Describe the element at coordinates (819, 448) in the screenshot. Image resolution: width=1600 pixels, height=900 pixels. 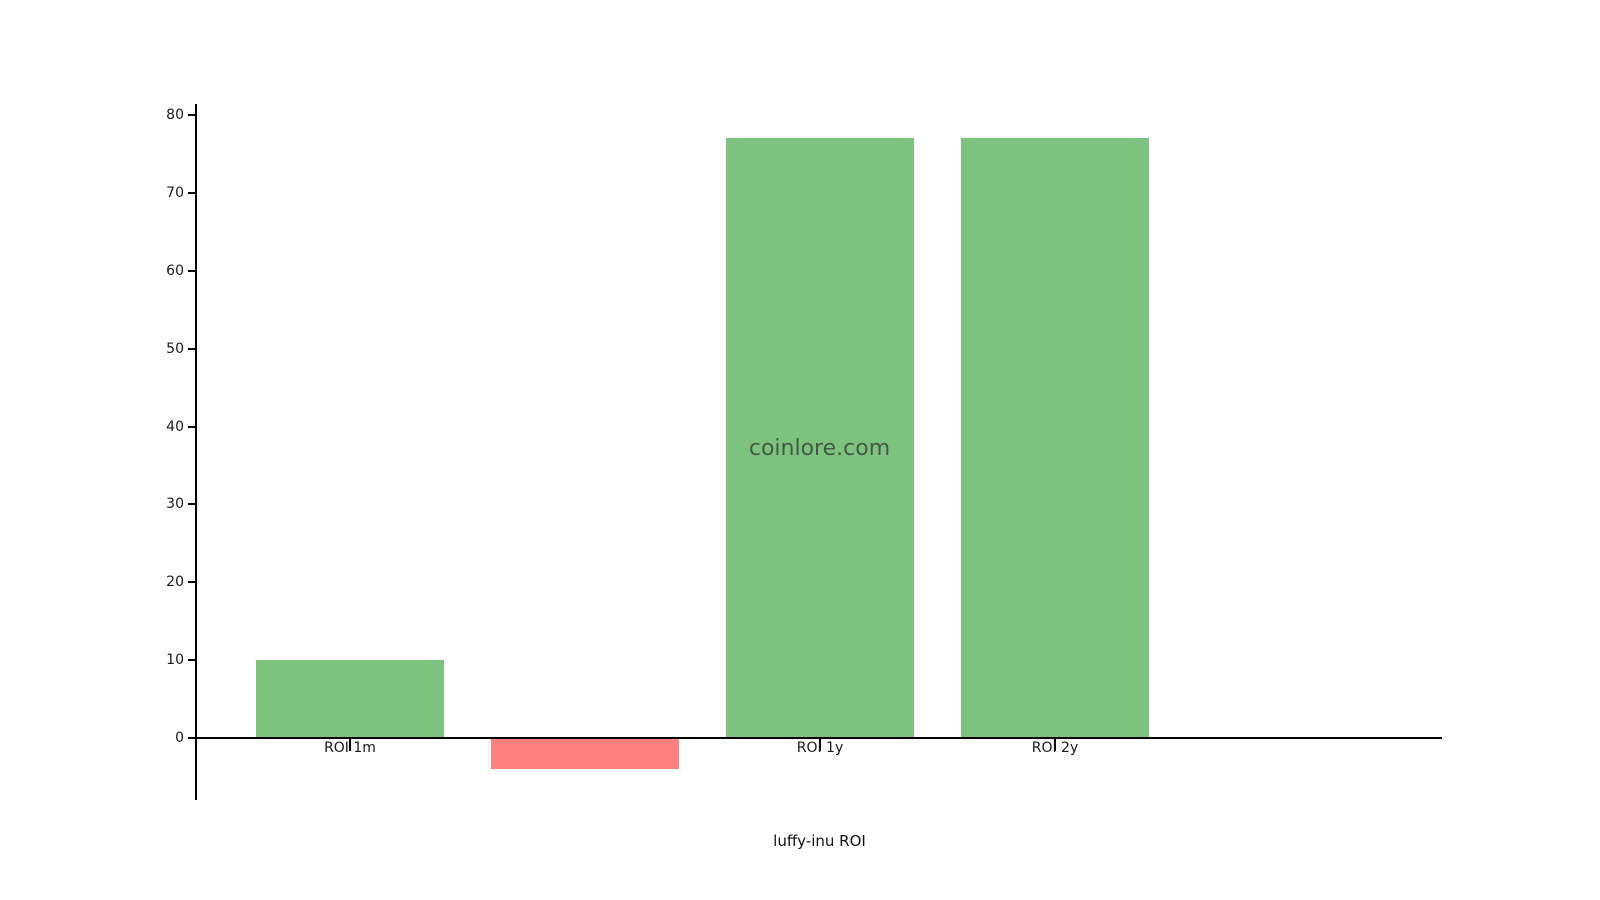
I see `watermark-text: coinlore.com` at that location.